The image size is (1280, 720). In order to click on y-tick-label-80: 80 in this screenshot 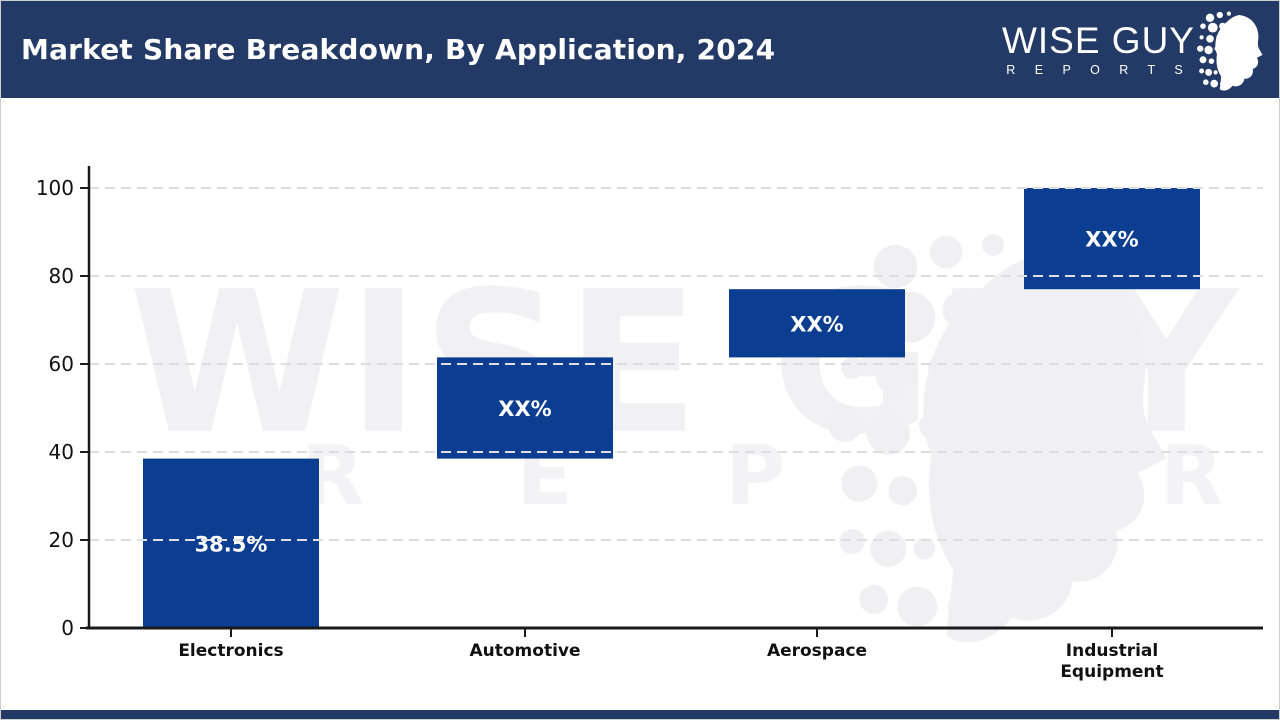, I will do `click(61, 276)`.